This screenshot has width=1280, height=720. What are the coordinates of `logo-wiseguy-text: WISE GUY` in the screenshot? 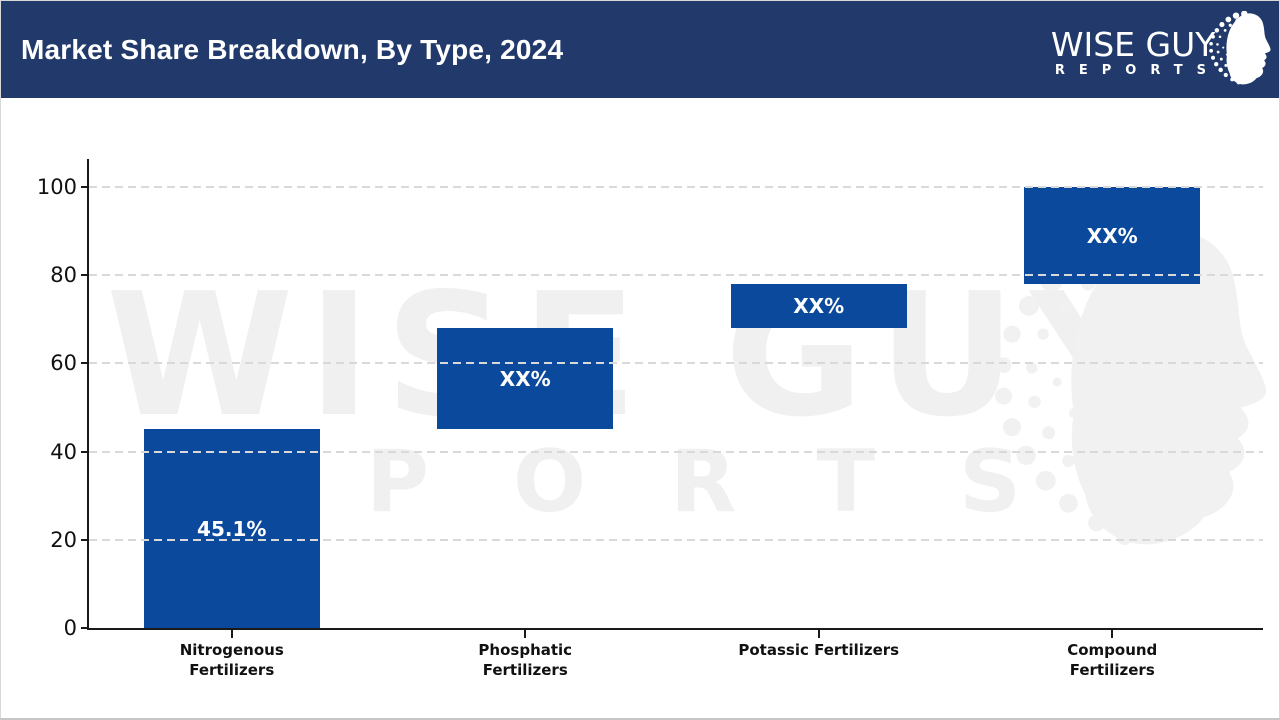 It's located at (1133, 44).